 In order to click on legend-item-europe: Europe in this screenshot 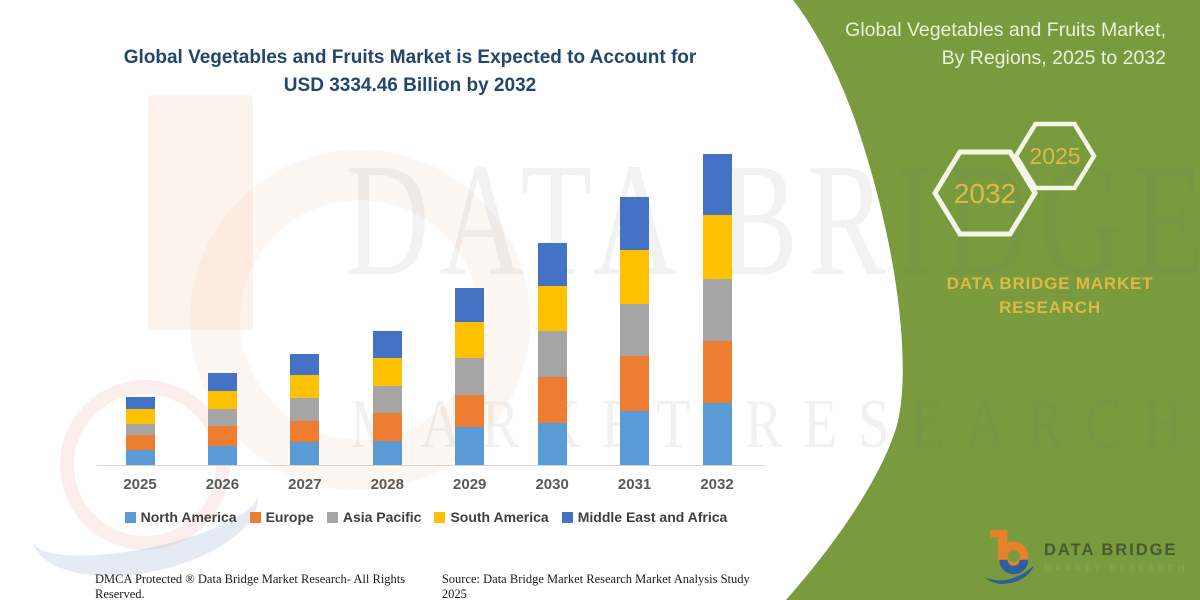, I will do `click(281, 517)`.